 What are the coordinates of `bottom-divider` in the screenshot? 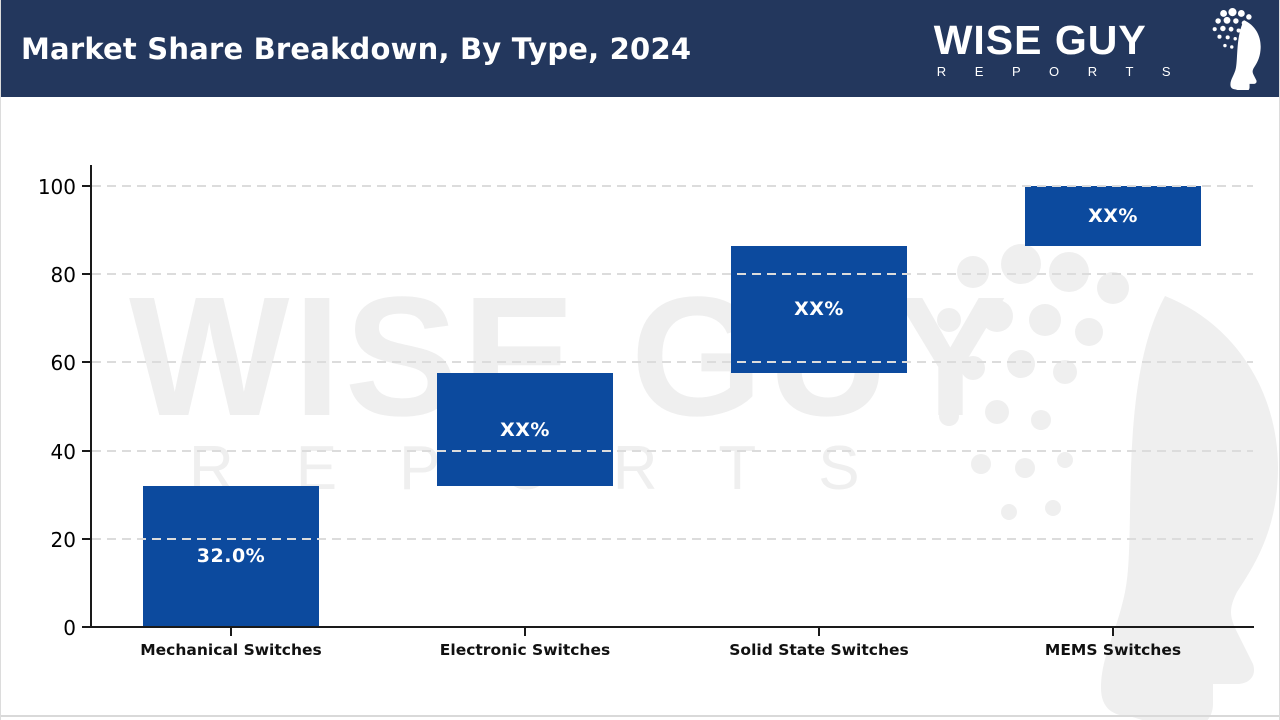 It's located at (640, 716).